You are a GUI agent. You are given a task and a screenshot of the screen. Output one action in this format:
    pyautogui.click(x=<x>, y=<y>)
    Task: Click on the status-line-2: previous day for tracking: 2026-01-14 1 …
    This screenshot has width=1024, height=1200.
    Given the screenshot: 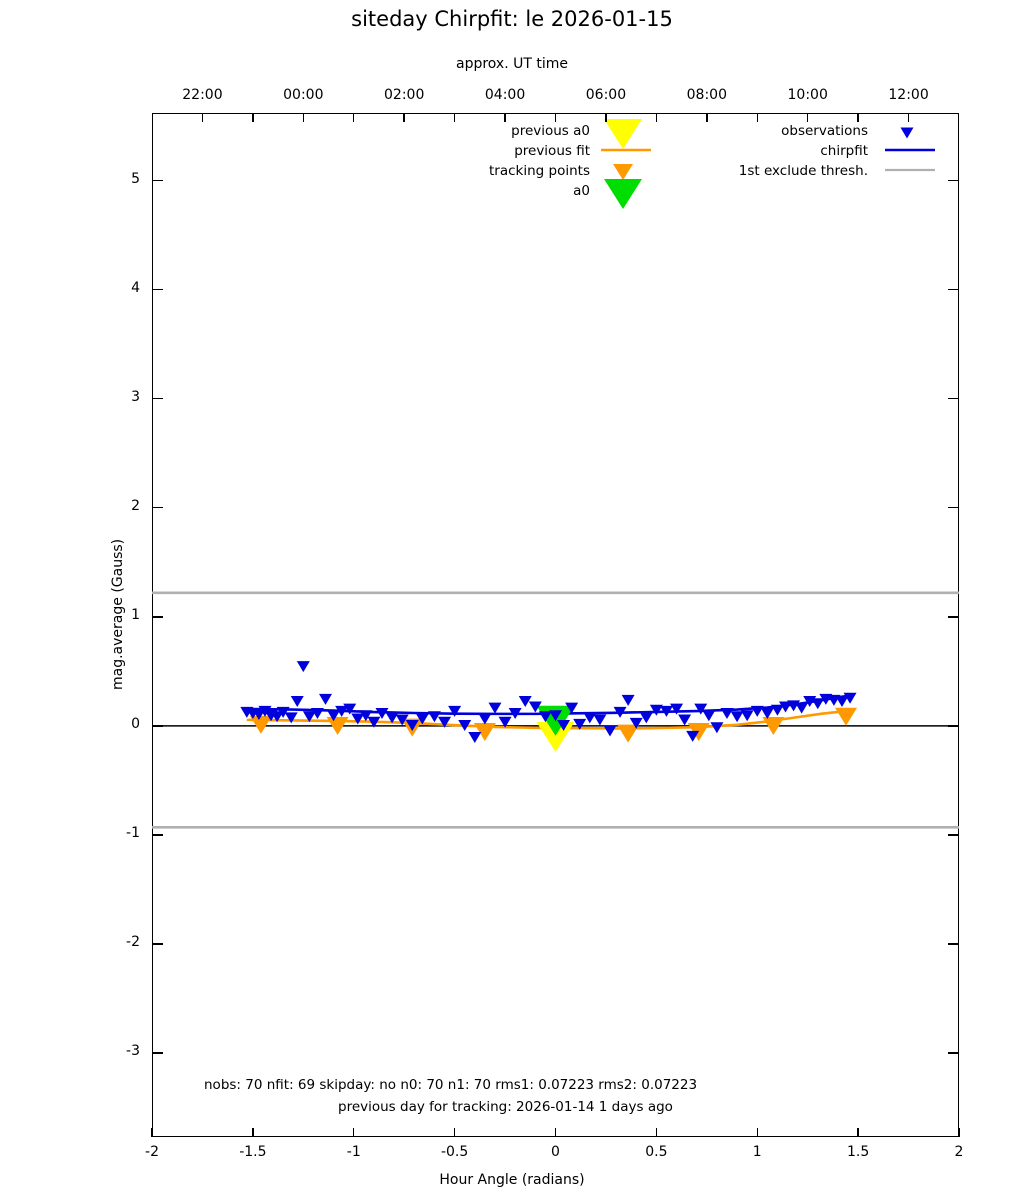 What is the action you would take?
    pyautogui.click(x=505, y=1107)
    